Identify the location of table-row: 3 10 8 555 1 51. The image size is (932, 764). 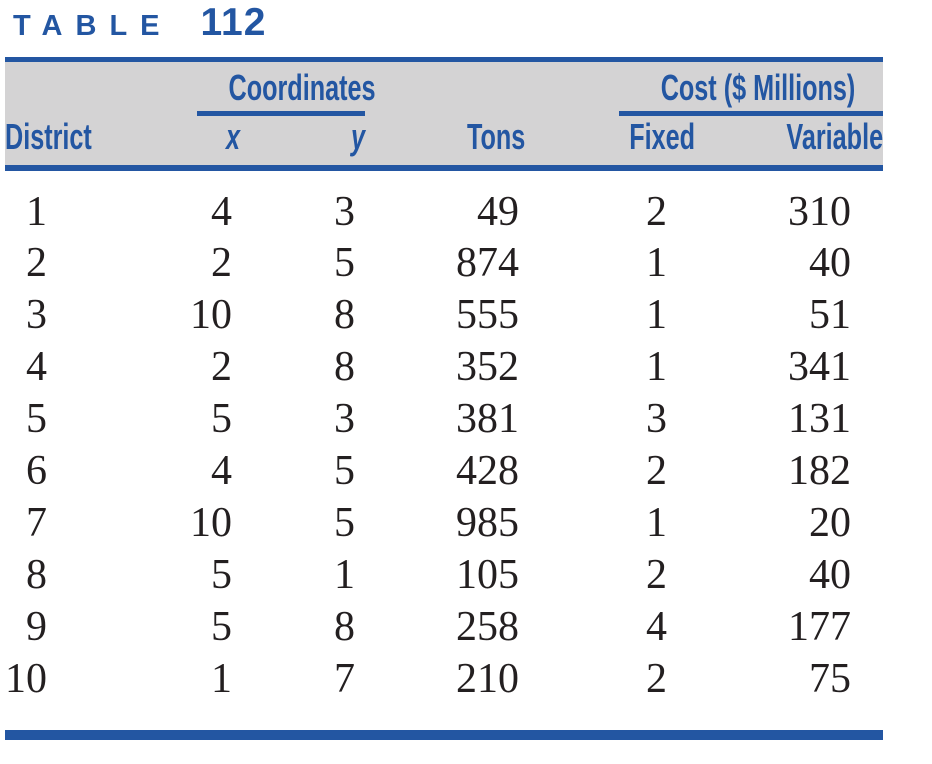
(444, 315).